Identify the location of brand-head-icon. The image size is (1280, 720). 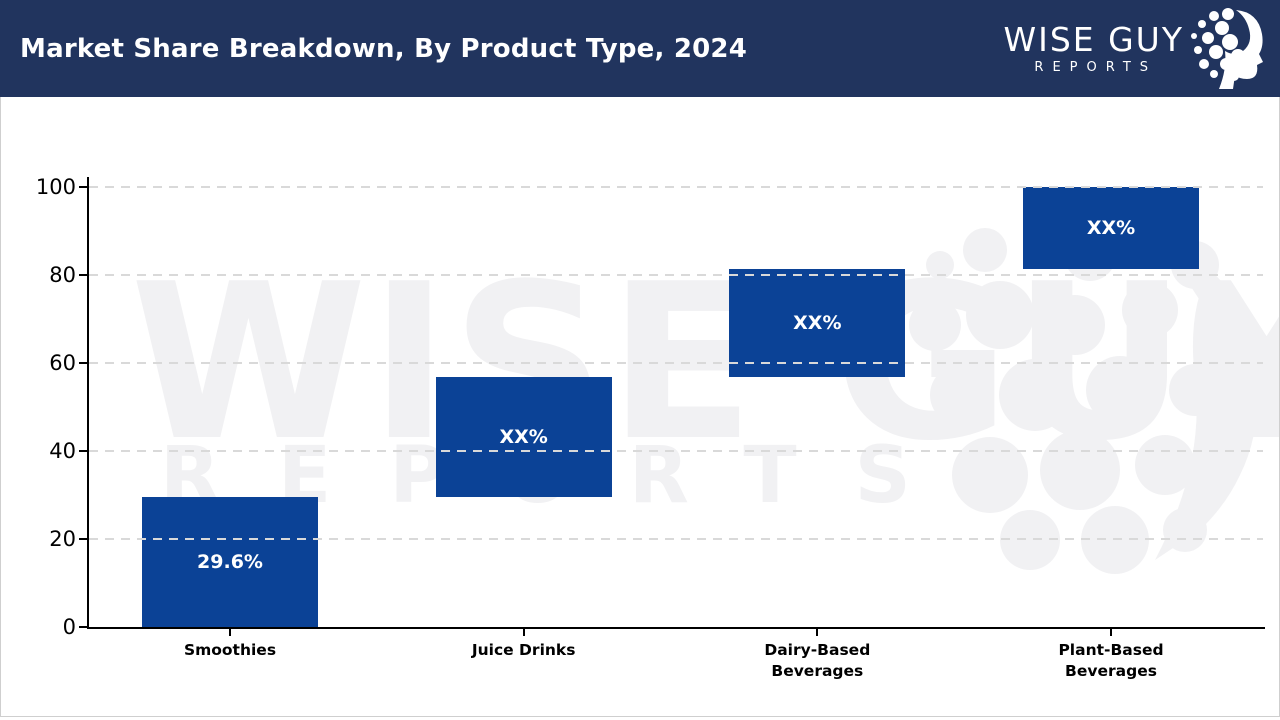
(1227, 48).